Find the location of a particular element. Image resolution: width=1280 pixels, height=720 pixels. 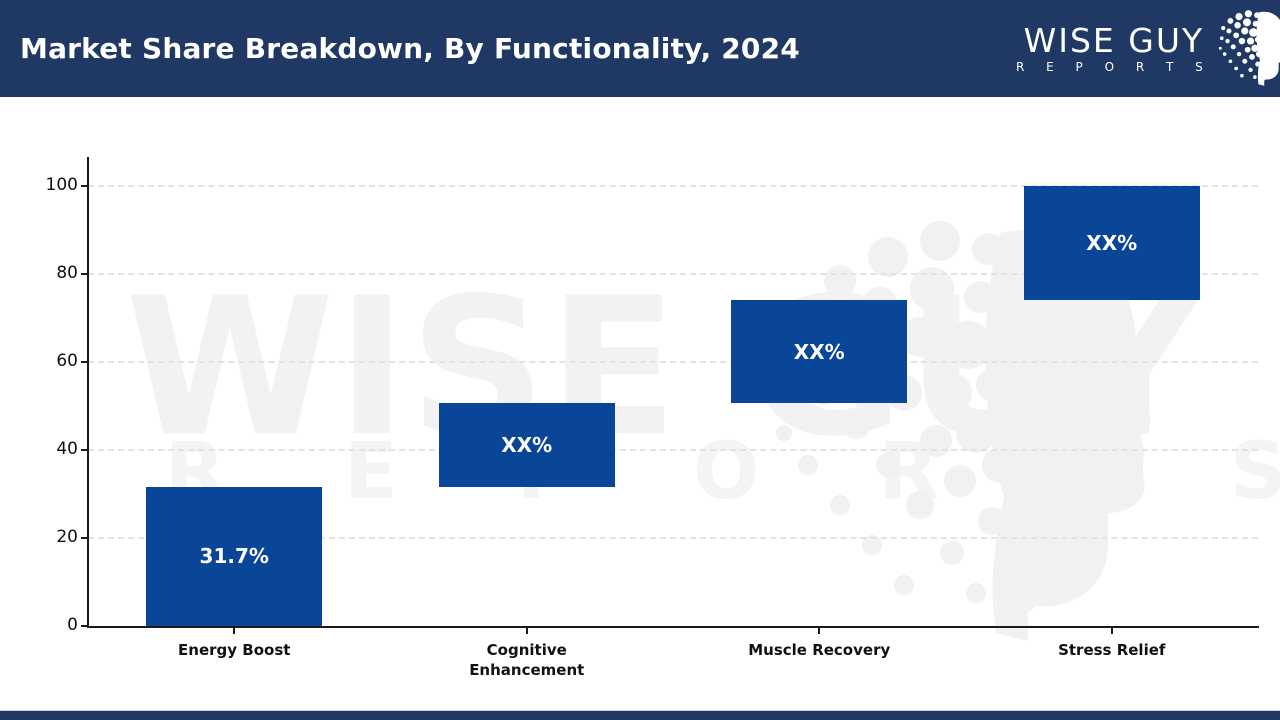

bar-muscle-recovery: XX% is located at coordinates (819, 351).